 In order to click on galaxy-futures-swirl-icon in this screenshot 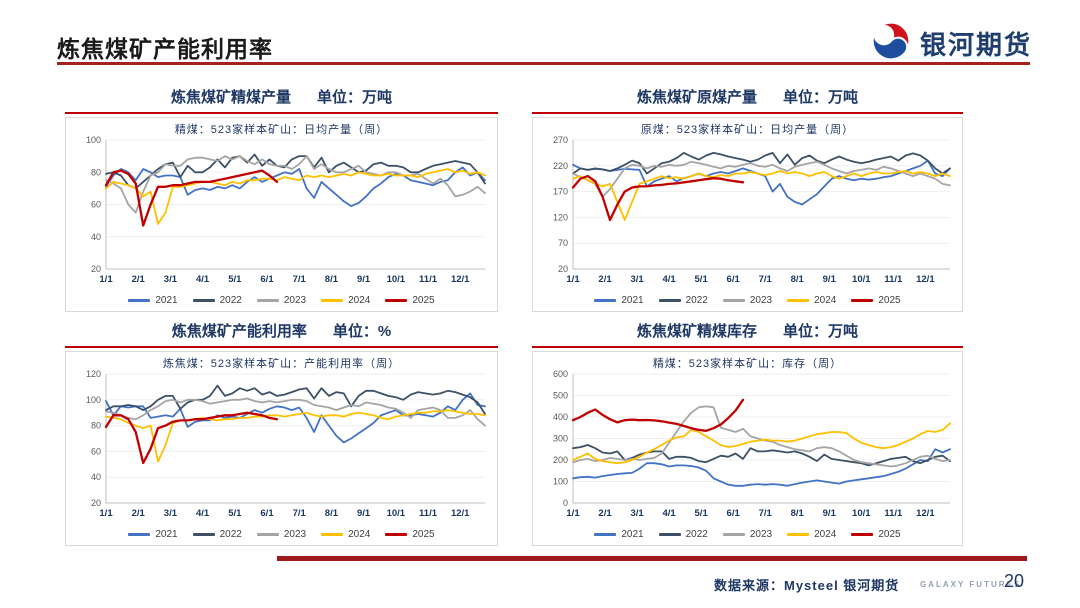, I will do `click(891, 43)`.